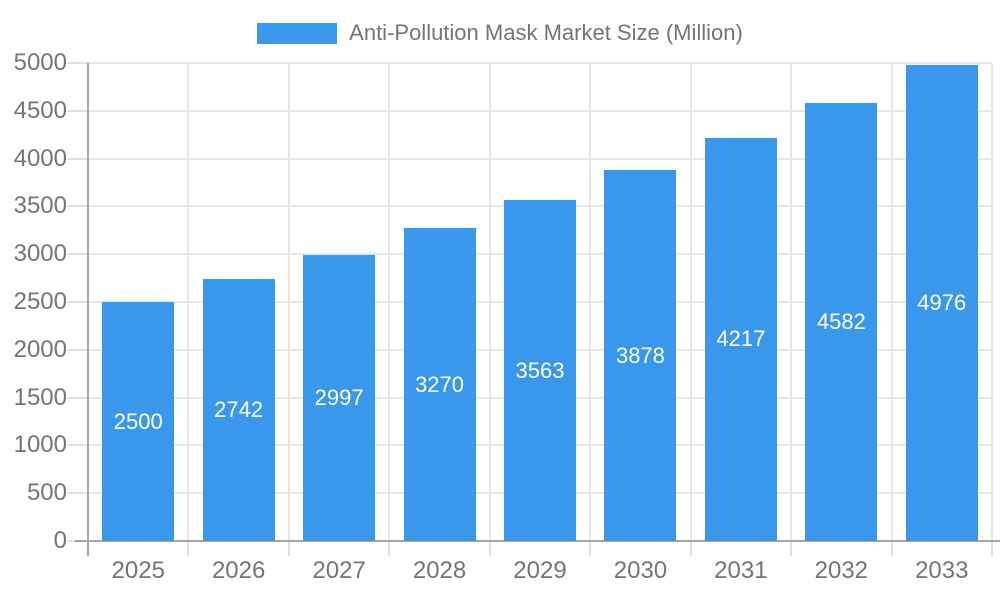  What do you see at coordinates (537, 541) in the screenshot?
I see `x-axis-line` at bounding box center [537, 541].